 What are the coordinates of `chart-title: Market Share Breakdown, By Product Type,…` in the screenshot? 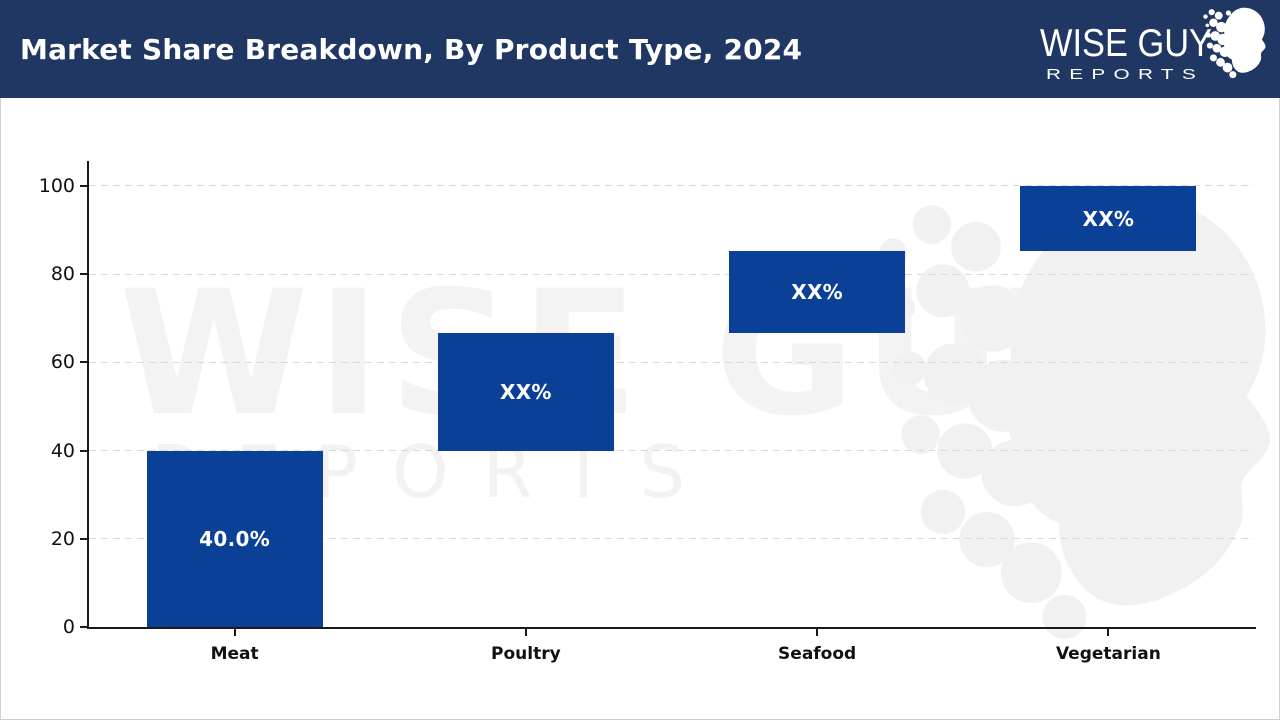 It's located at (411, 49).